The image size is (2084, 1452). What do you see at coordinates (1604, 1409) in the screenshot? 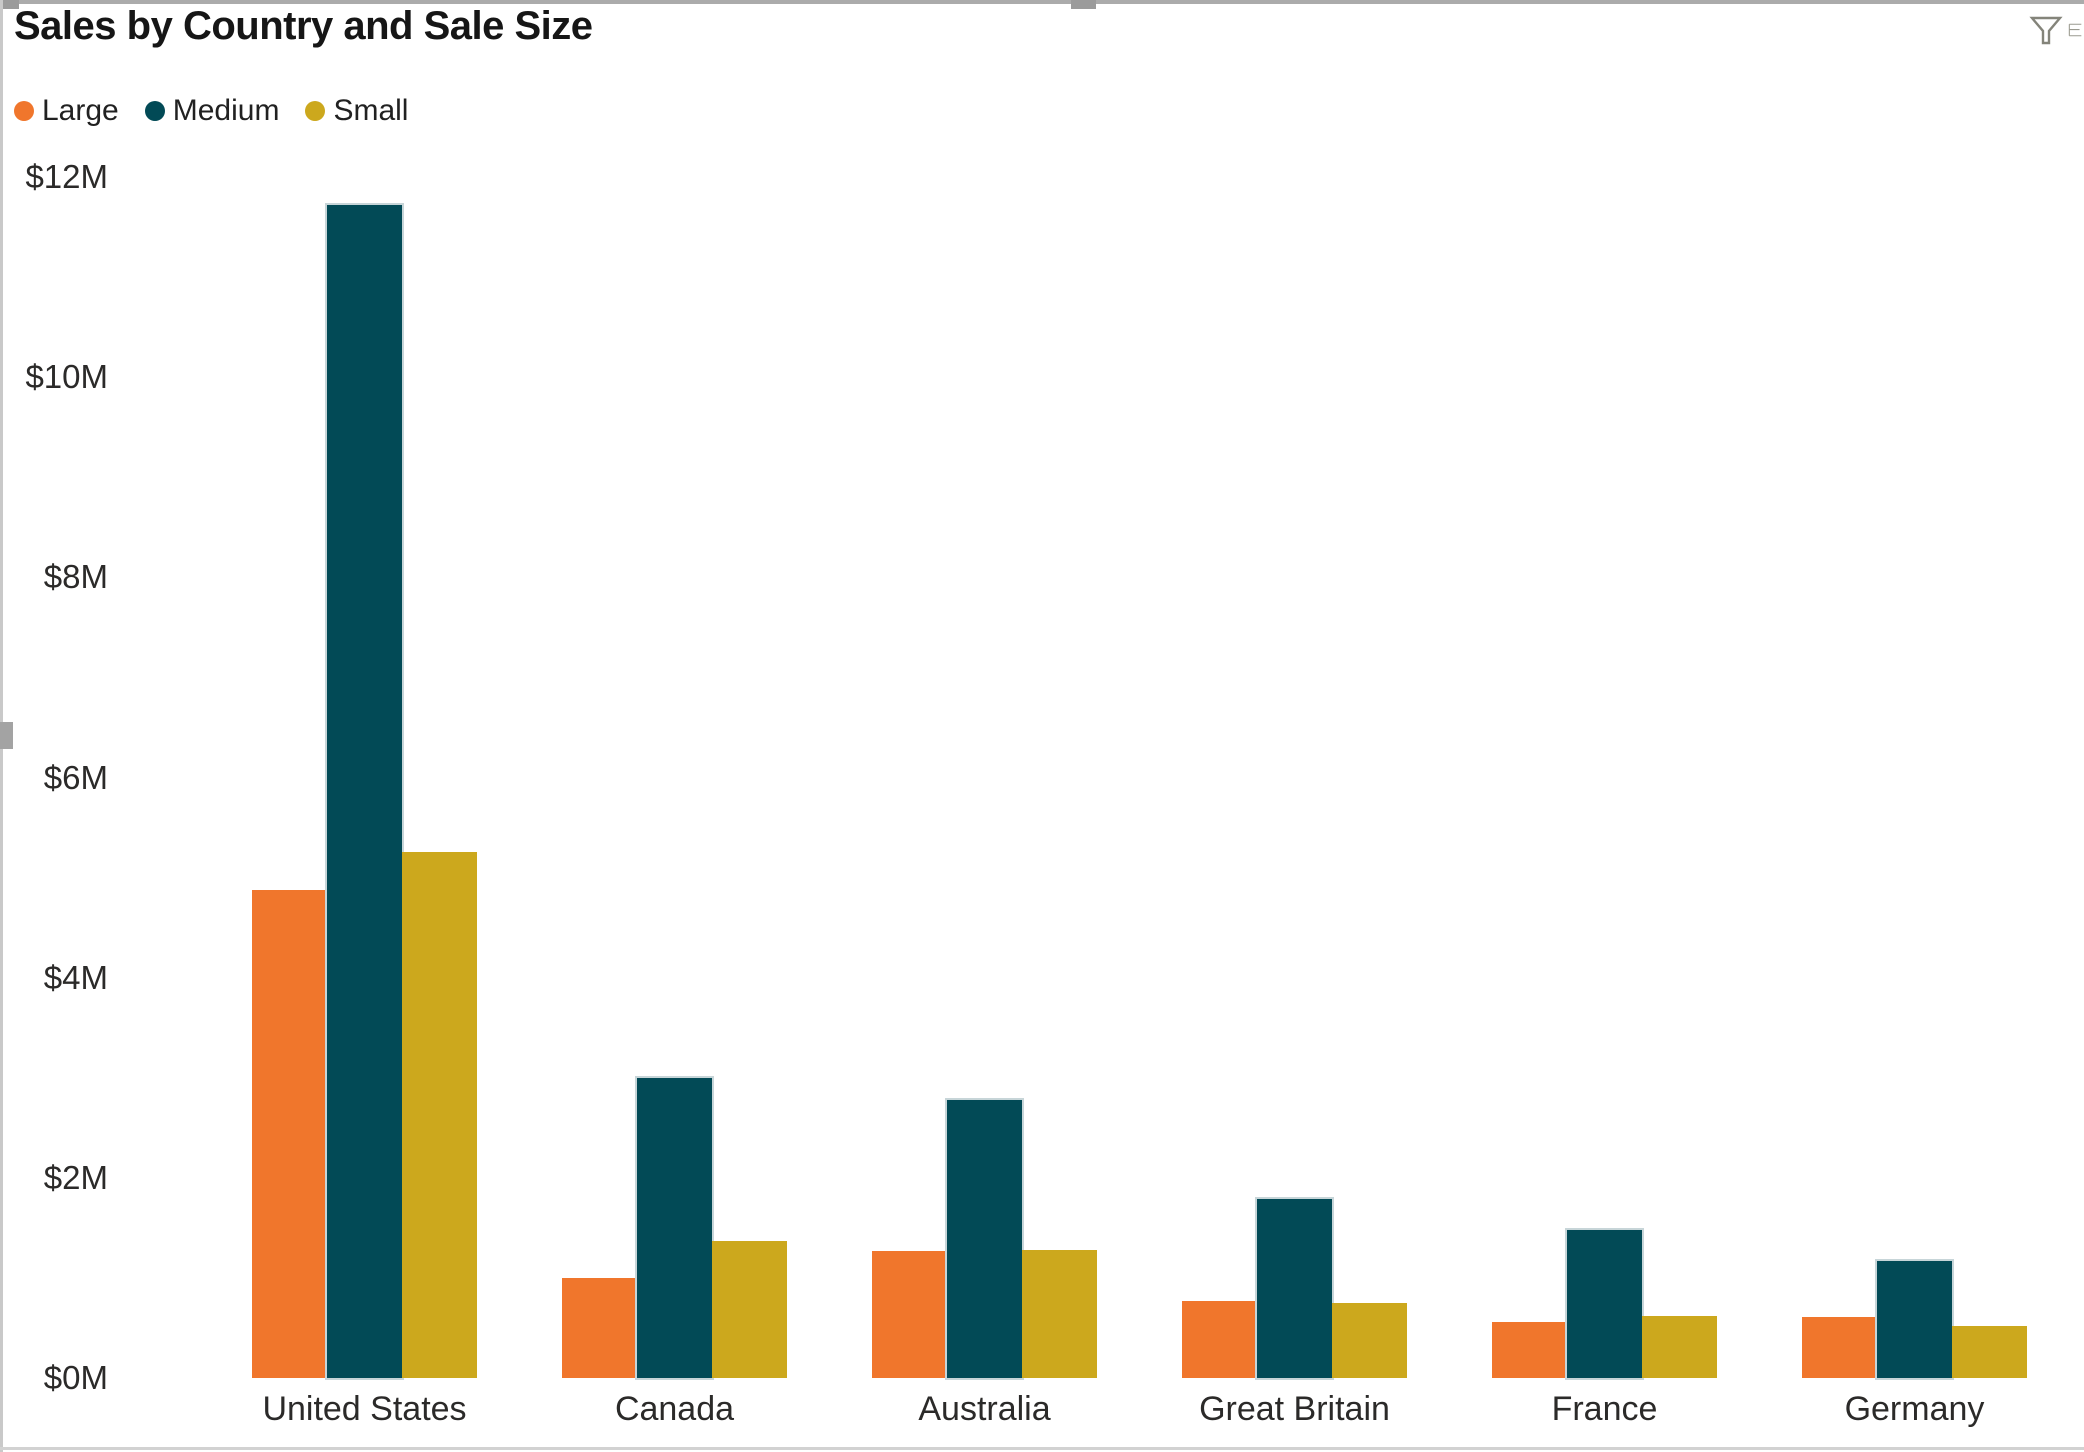
I see `x-axis-category-label: France` at bounding box center [1604, 1409].